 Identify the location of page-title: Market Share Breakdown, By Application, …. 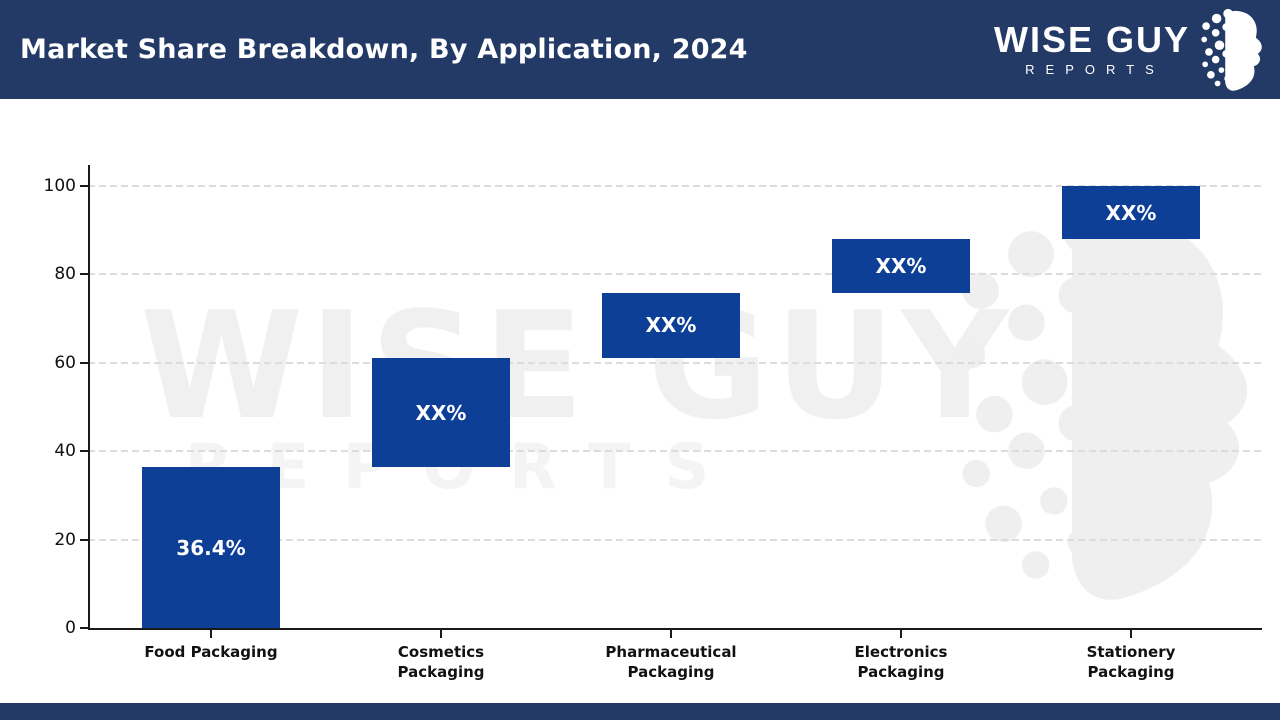
(384, 49).